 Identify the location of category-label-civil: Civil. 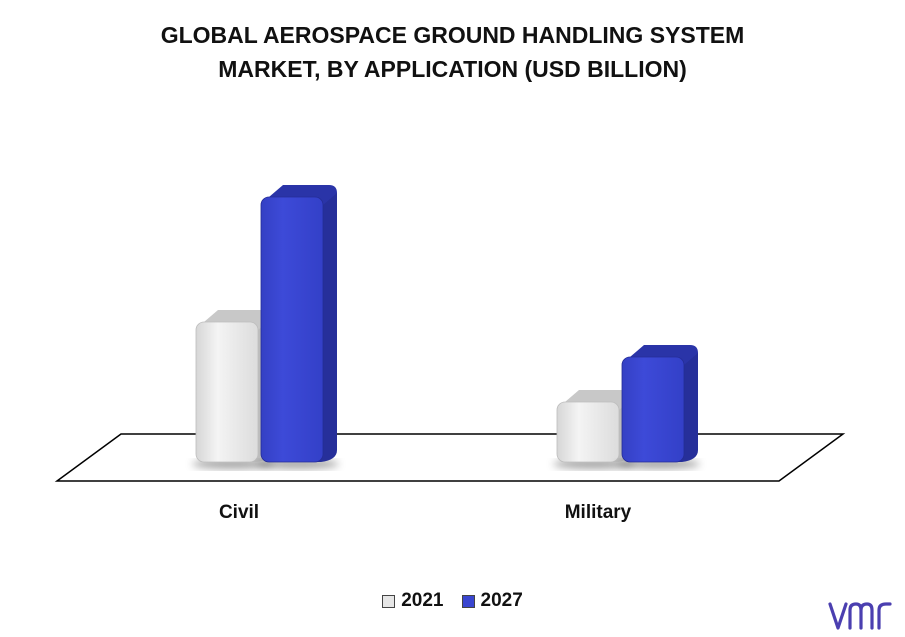
(239, 512).